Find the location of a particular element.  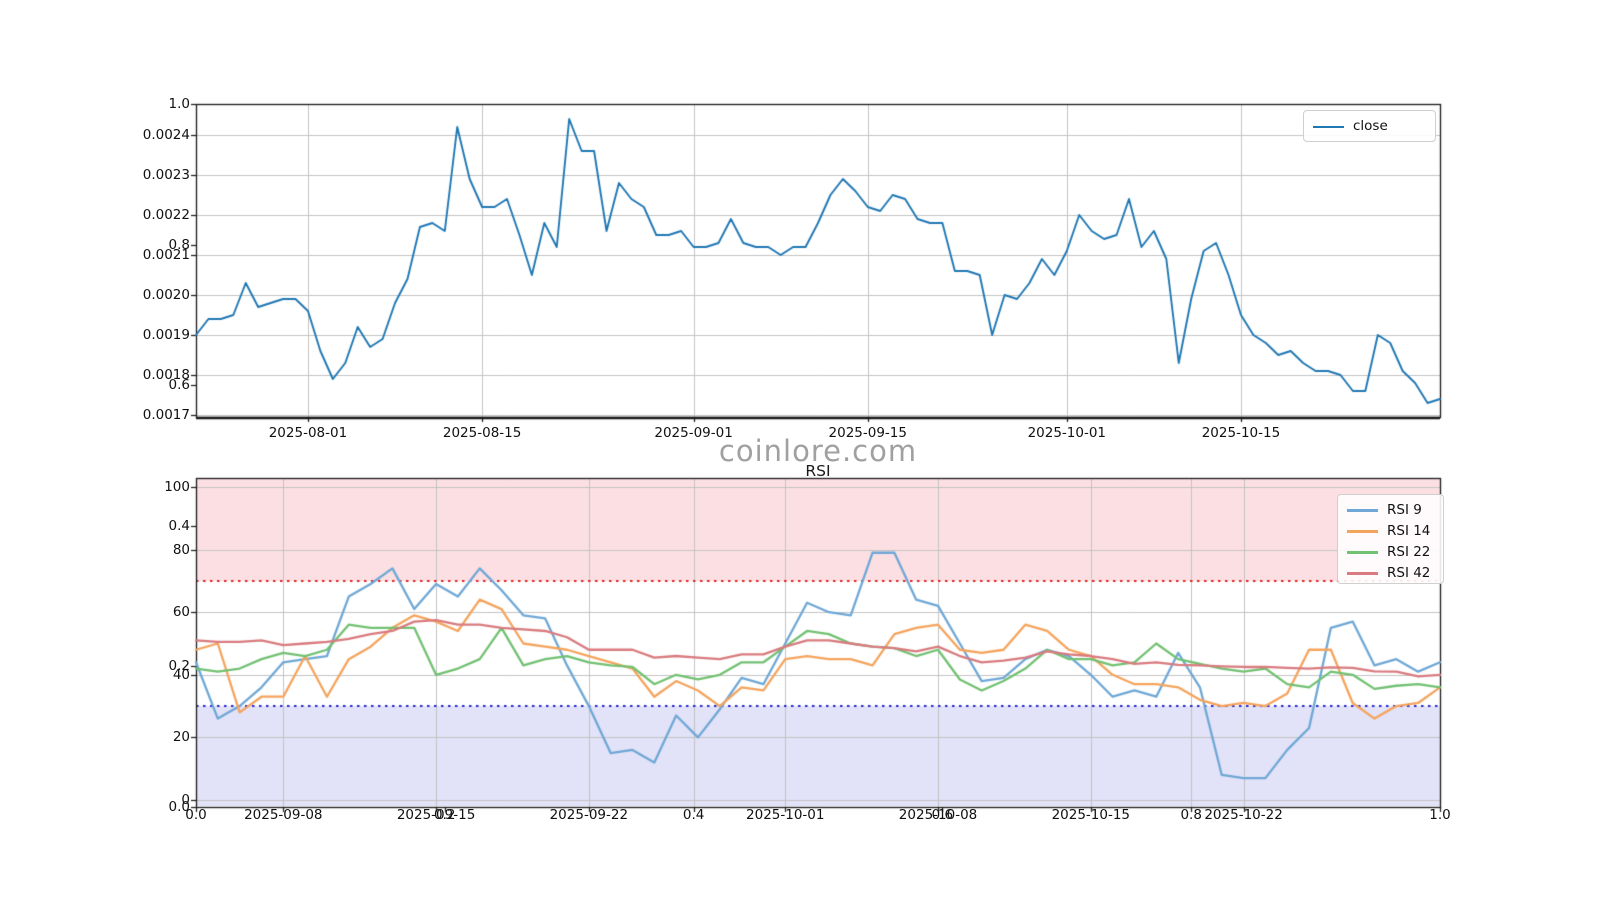

legend-entry: RSI 14 is located at coordinates (1390, 531).